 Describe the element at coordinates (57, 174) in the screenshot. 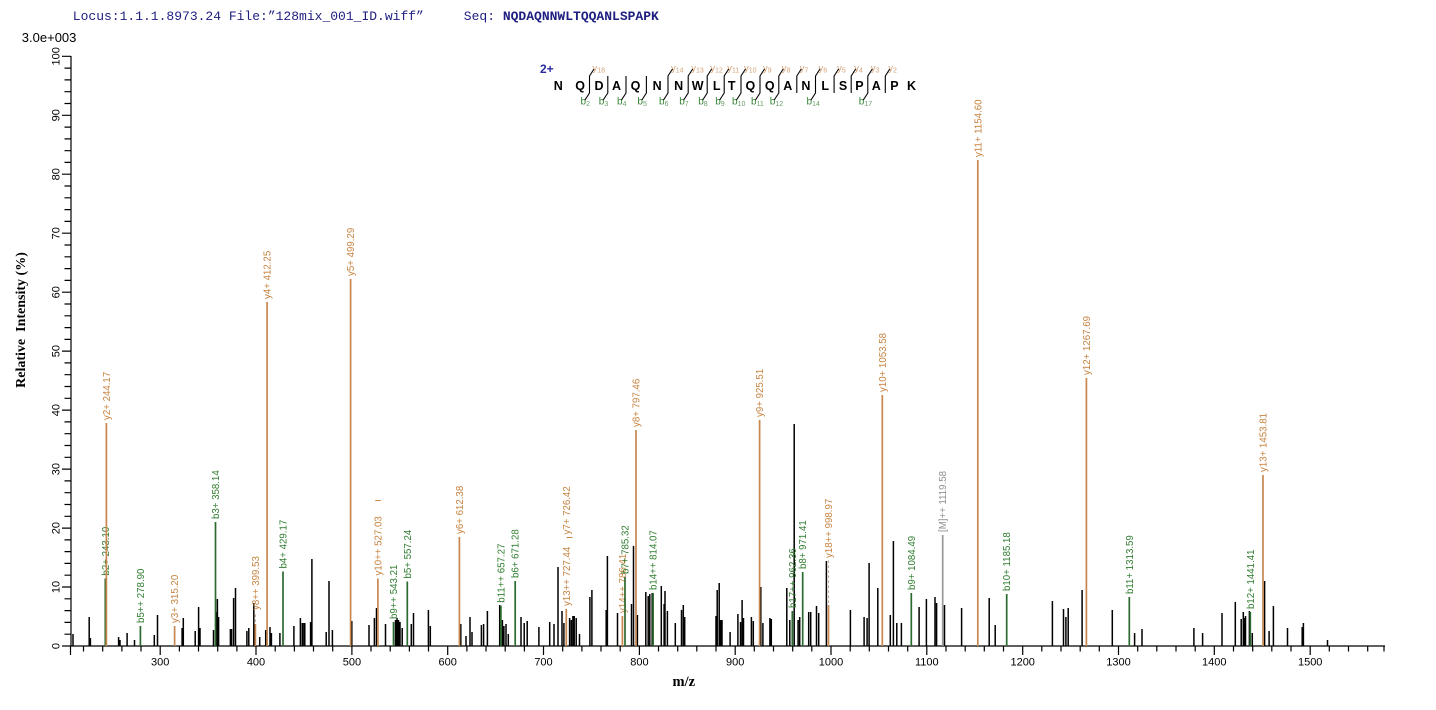

I see `svg-text: 80` at that location.